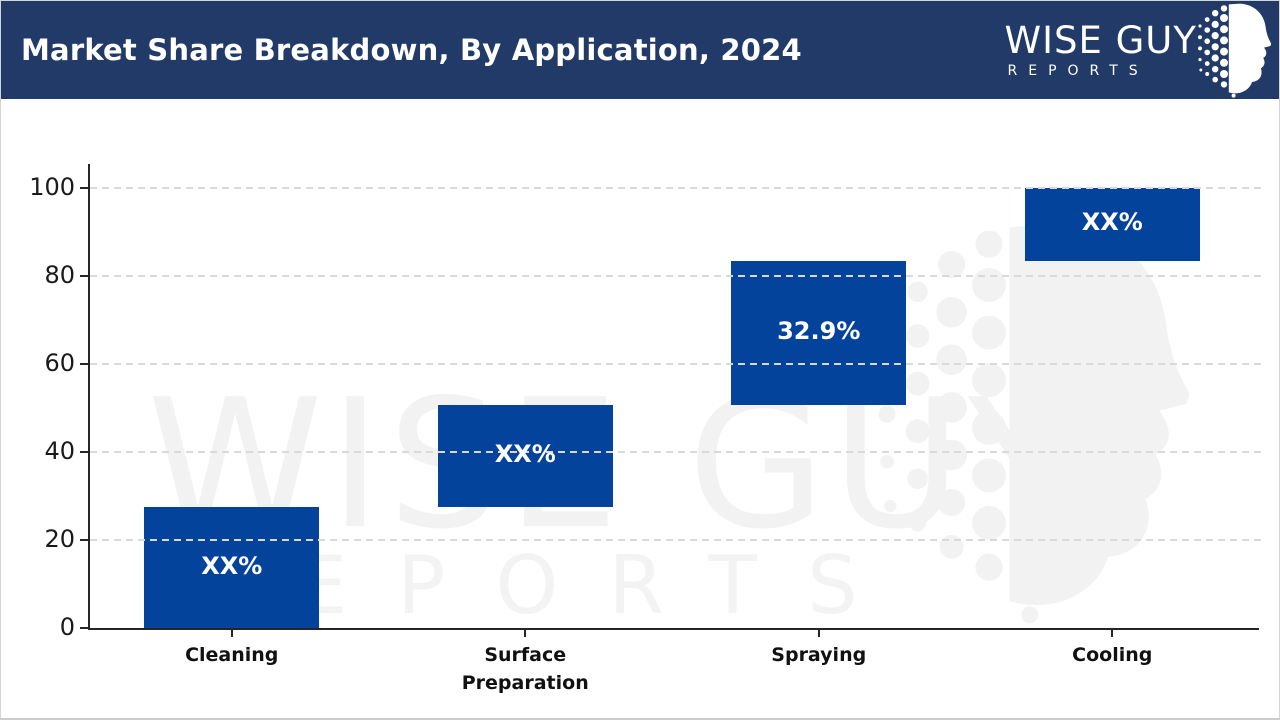 This screenshot has width=1280, height=720. What do you see at coordinates (525, 669) in the screenshot?
I see `x-category-label: Surface Preparation` at bounding box center [525, 669].